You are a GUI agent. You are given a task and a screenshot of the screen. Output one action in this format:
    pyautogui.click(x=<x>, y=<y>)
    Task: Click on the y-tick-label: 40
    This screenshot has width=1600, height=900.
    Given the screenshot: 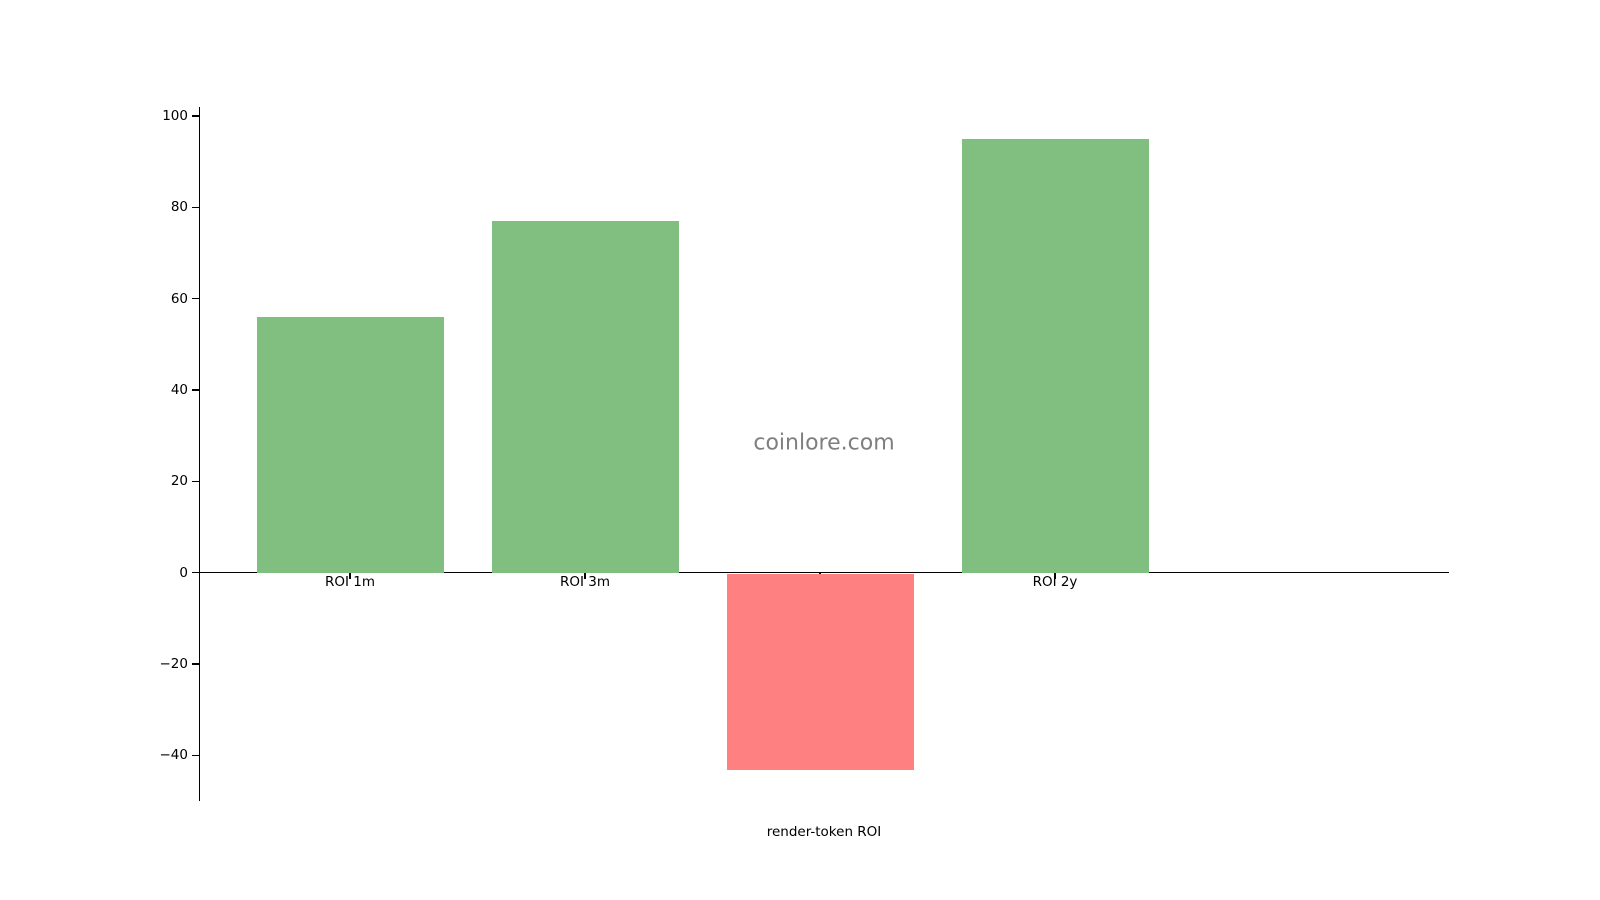 What is the action you would take?
    pyautogui.click(x=179, y=390)
    